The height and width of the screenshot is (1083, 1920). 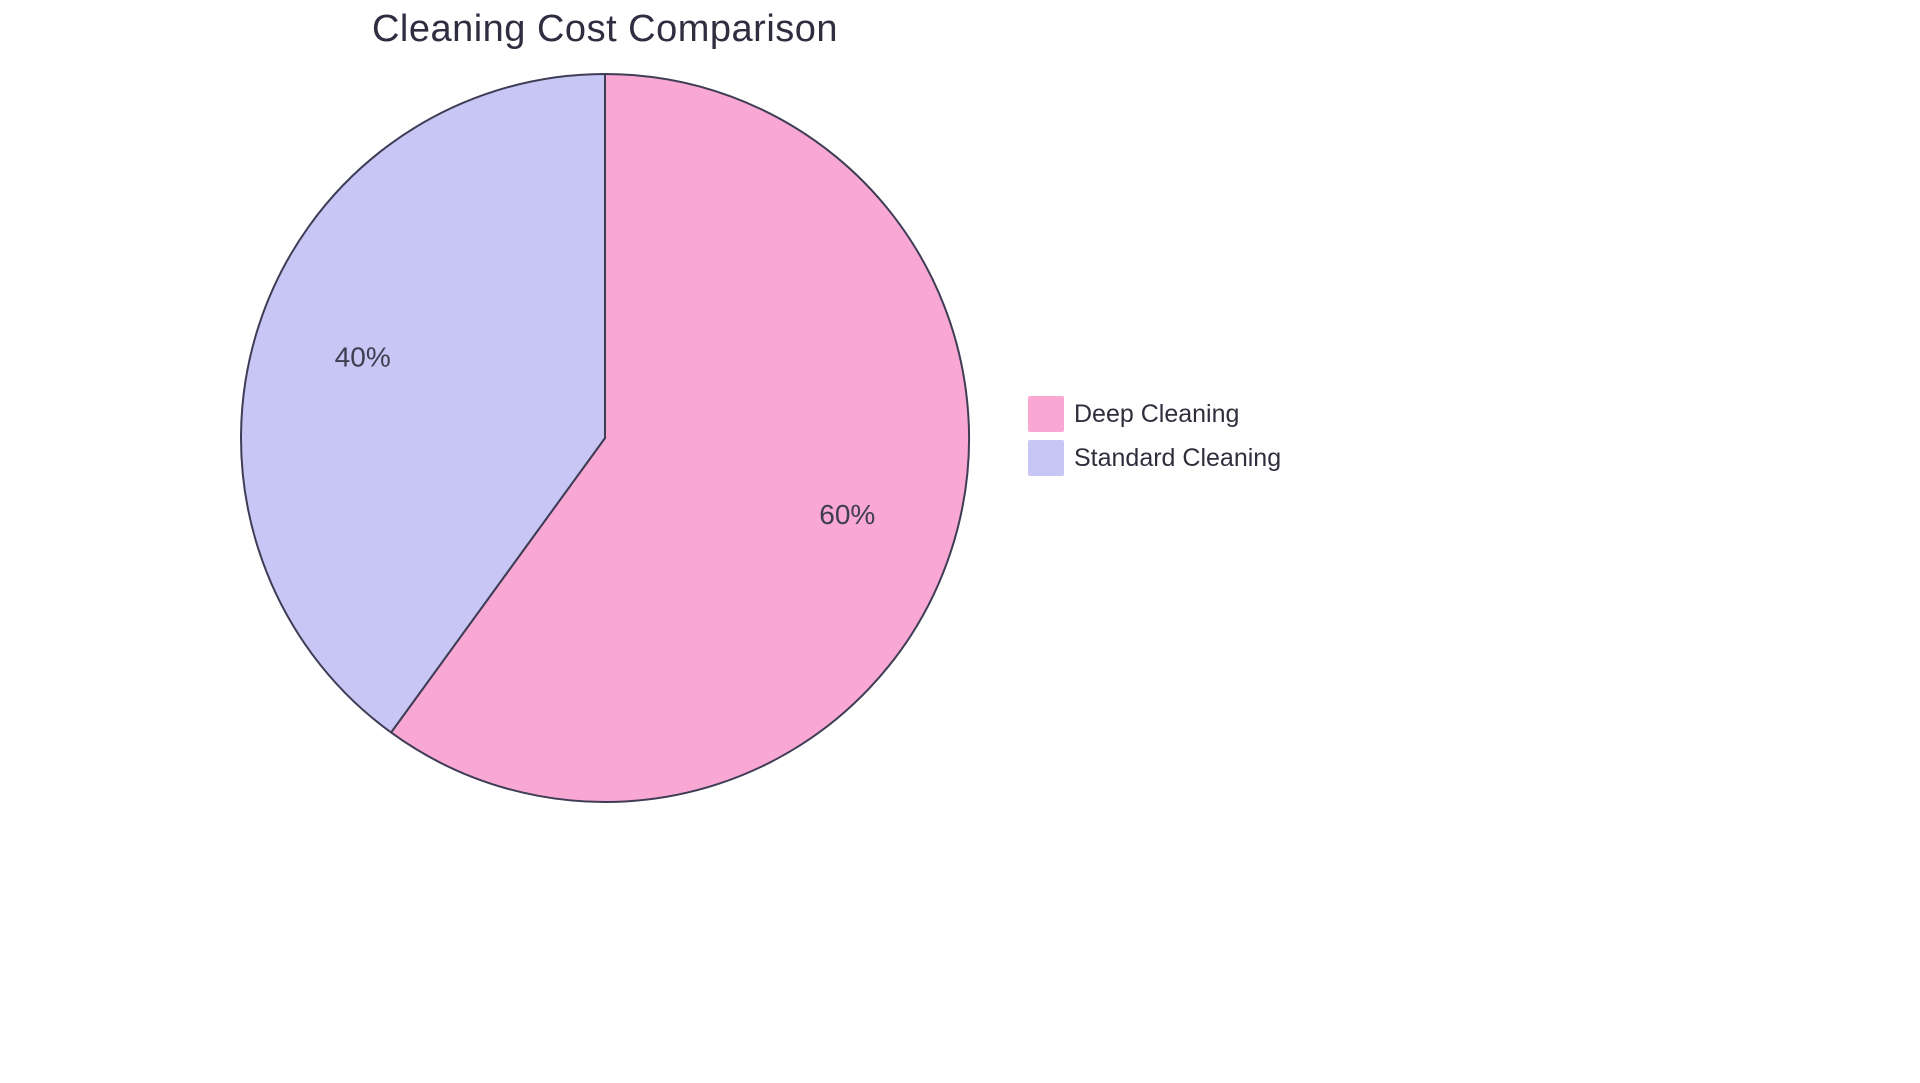 I want to click on legend-label-standard-cleaning: Standard Cleaning, so click(x=1178, y=457).